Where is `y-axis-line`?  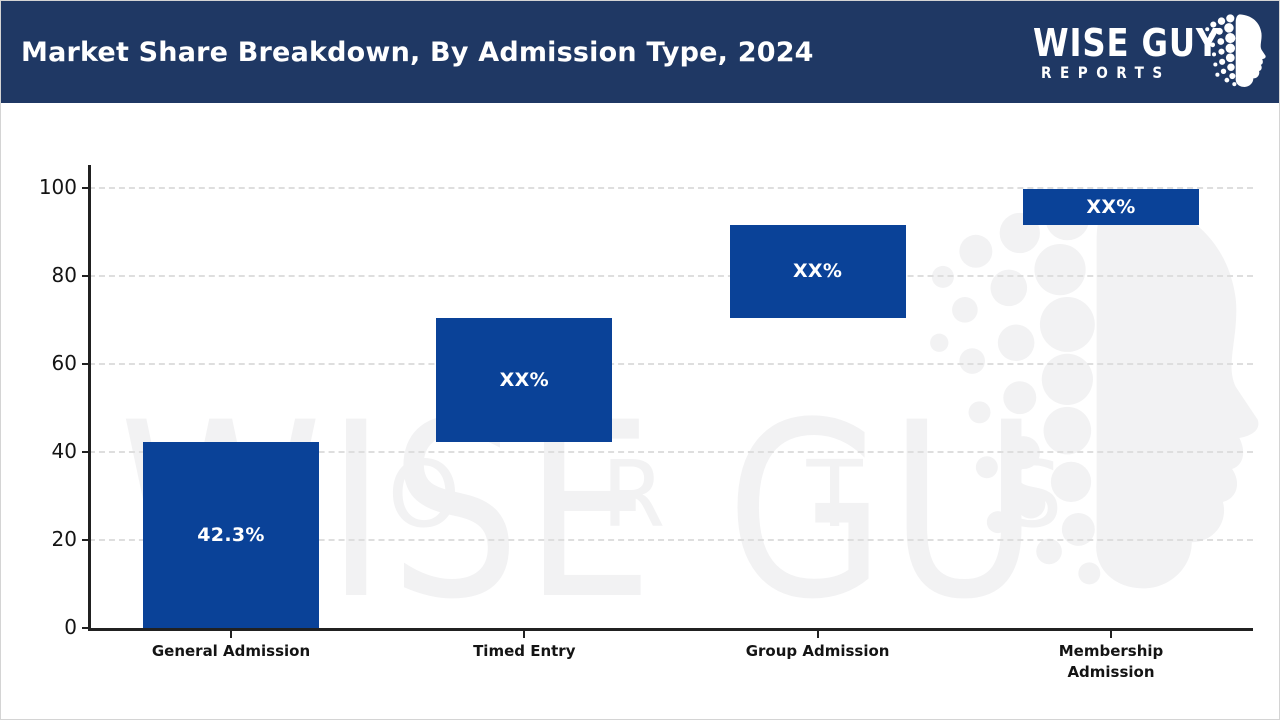 y-axis-line is located at coordinates (89, 398).